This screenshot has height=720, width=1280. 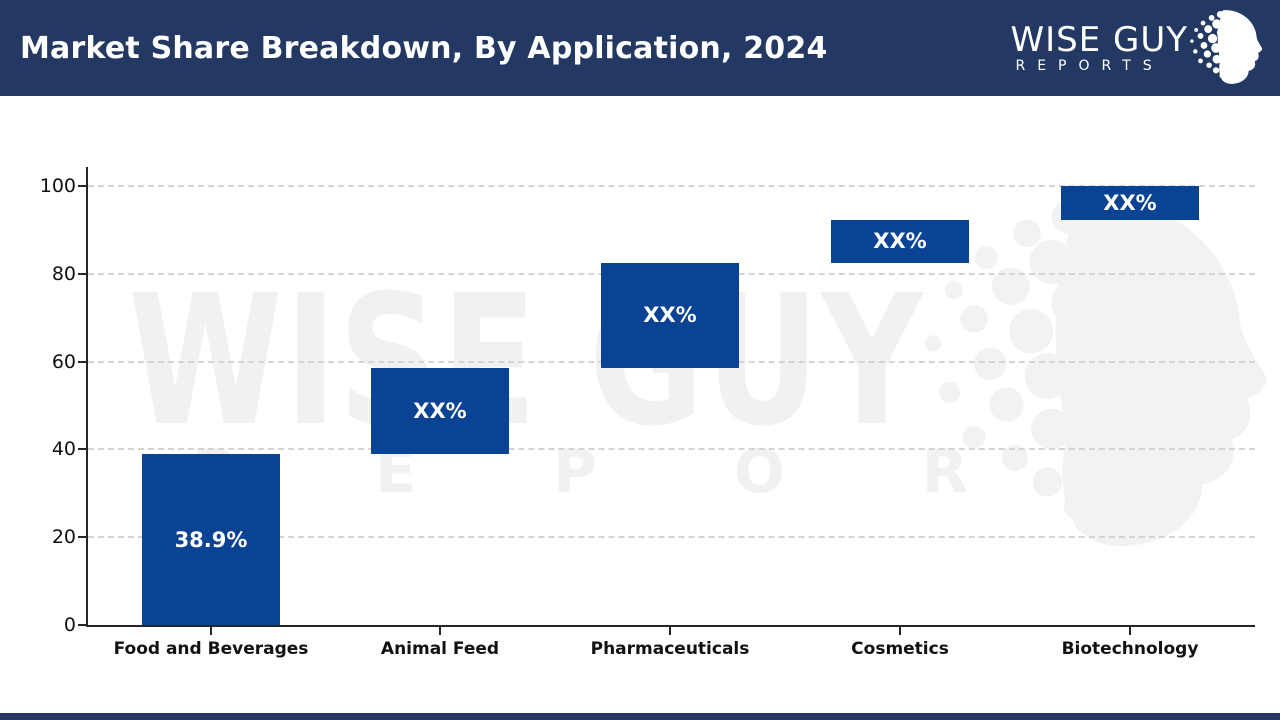 I want to click on y-axis-tick-label: 0, so click(x=69, y=625).